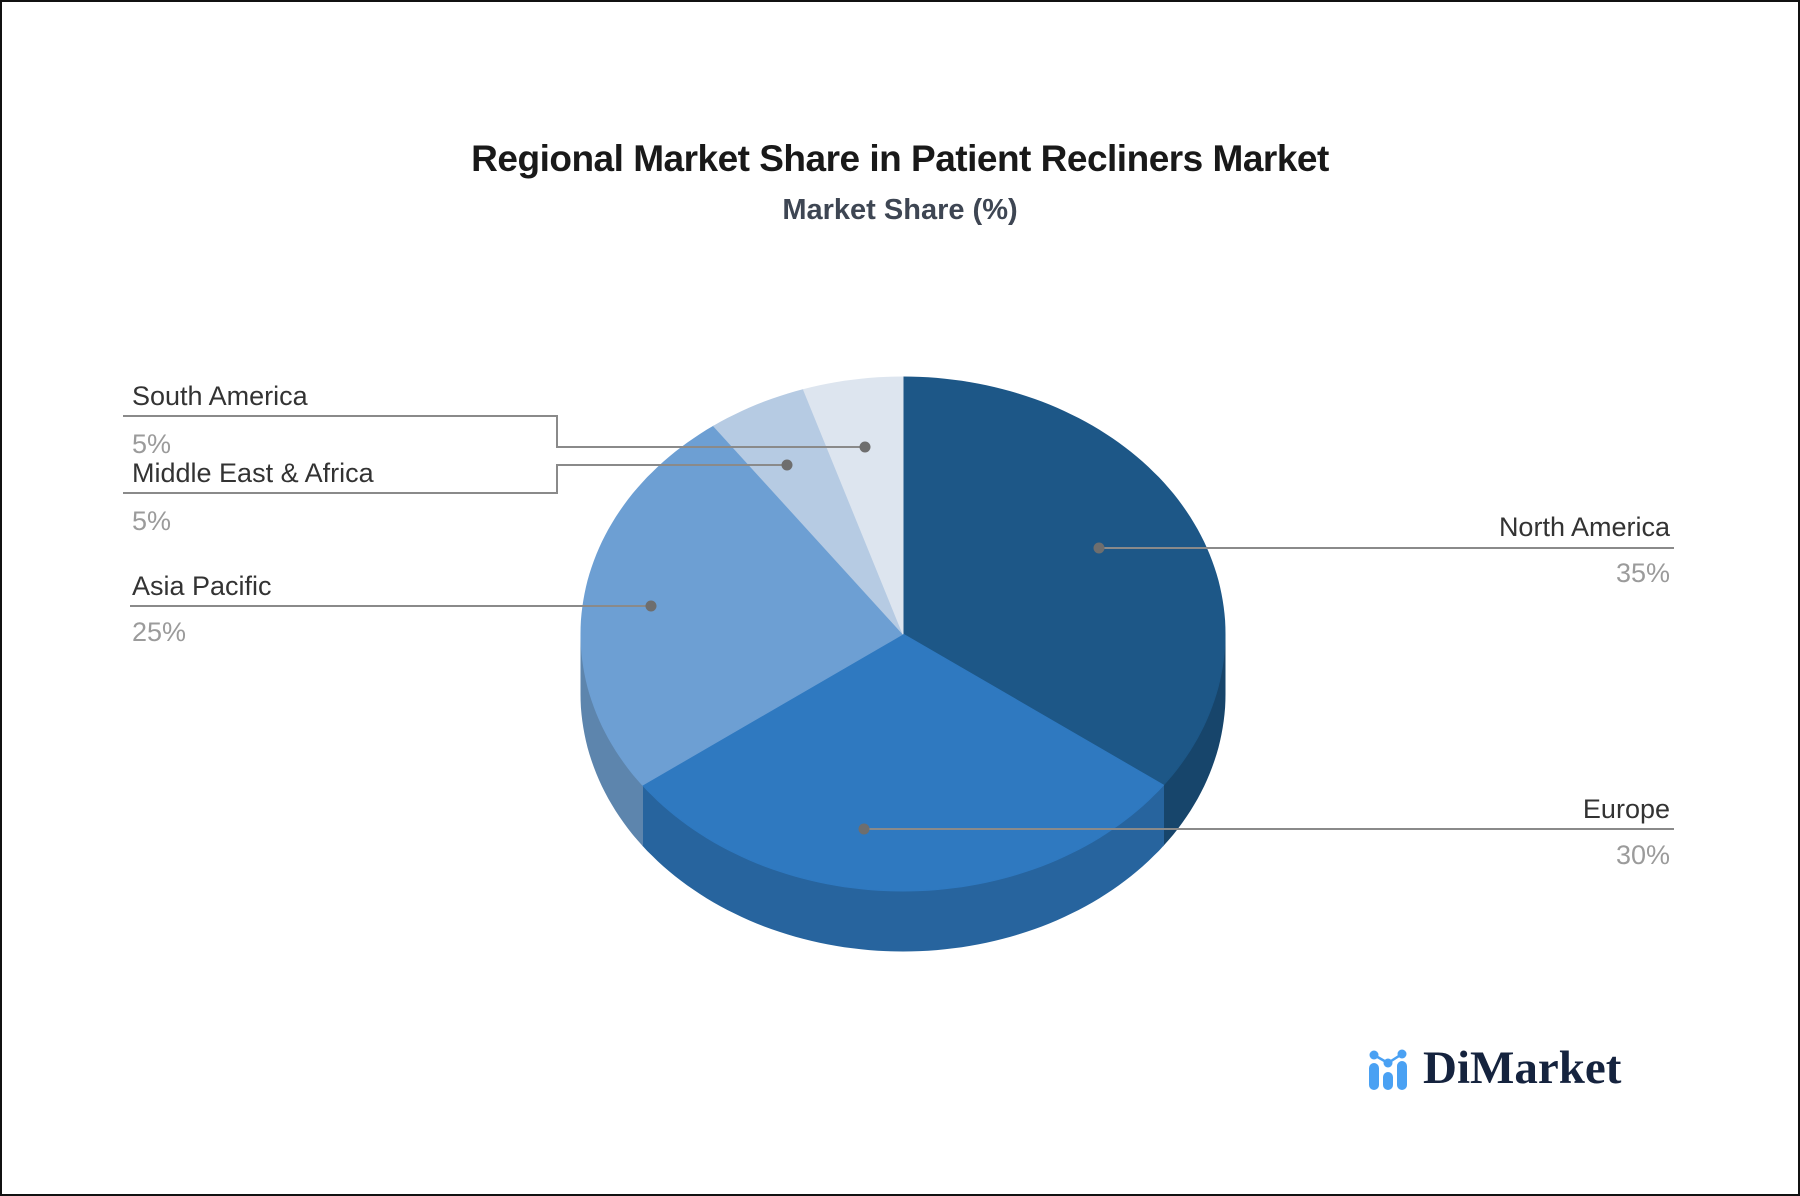 The image size is (1800, 1196). I want to click on brand-logo: DiMarket, so click(1494, 1068).